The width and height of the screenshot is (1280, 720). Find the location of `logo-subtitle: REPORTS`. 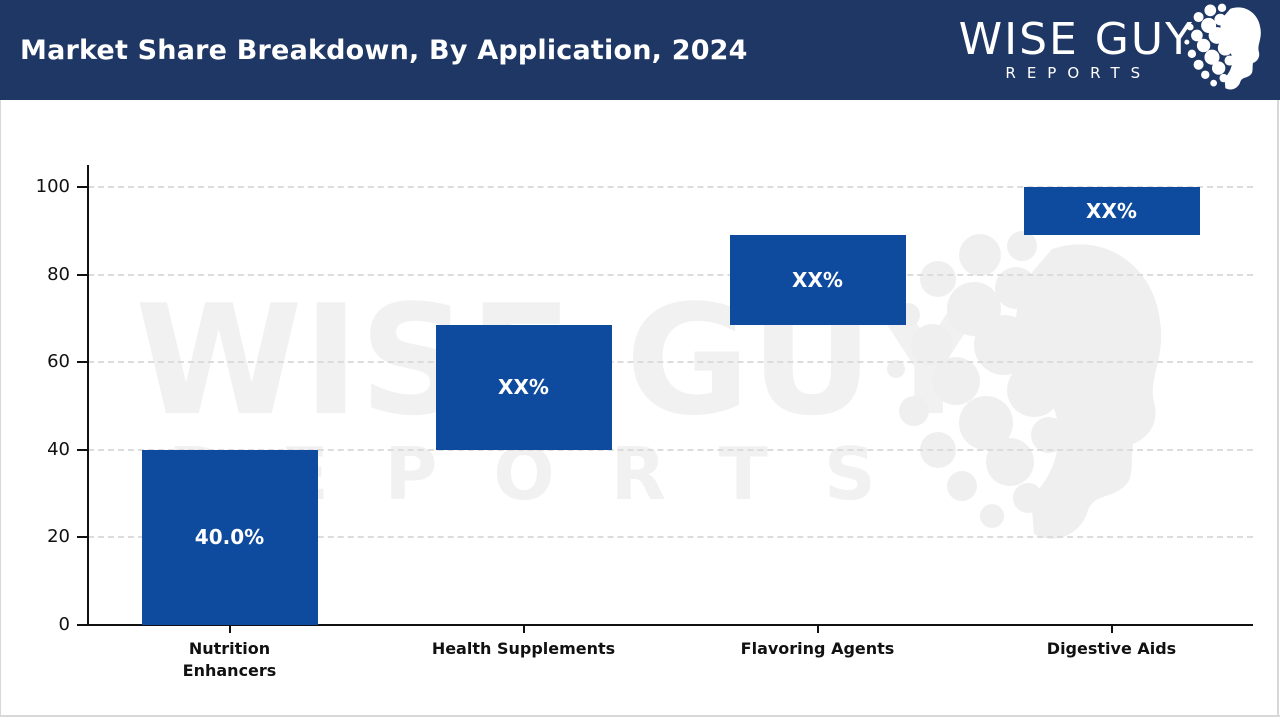

logo-subtitle: REPORTS is located at coordinates (1078, 73).